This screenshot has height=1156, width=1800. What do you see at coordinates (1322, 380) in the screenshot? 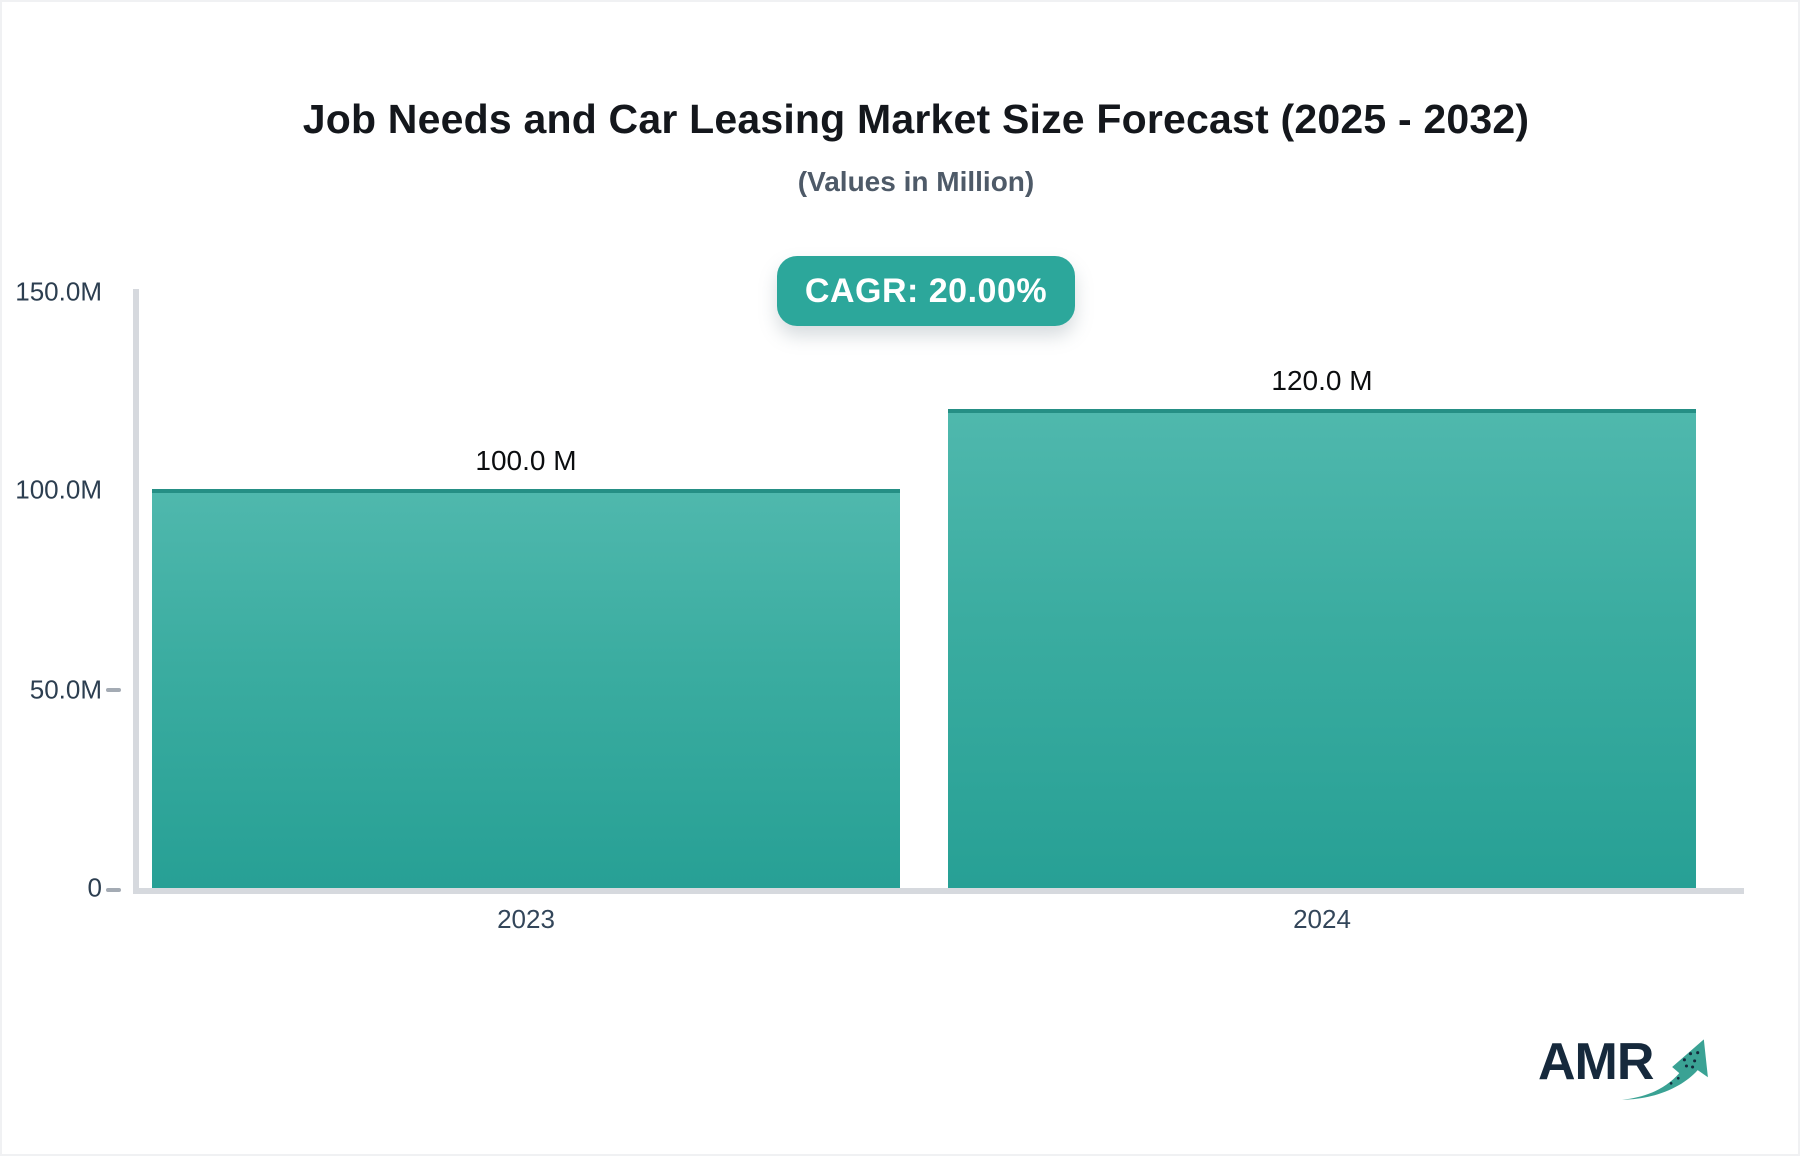
I see `bar-value-label-2024: 120.0 M` at bounding box center [1322, 380].